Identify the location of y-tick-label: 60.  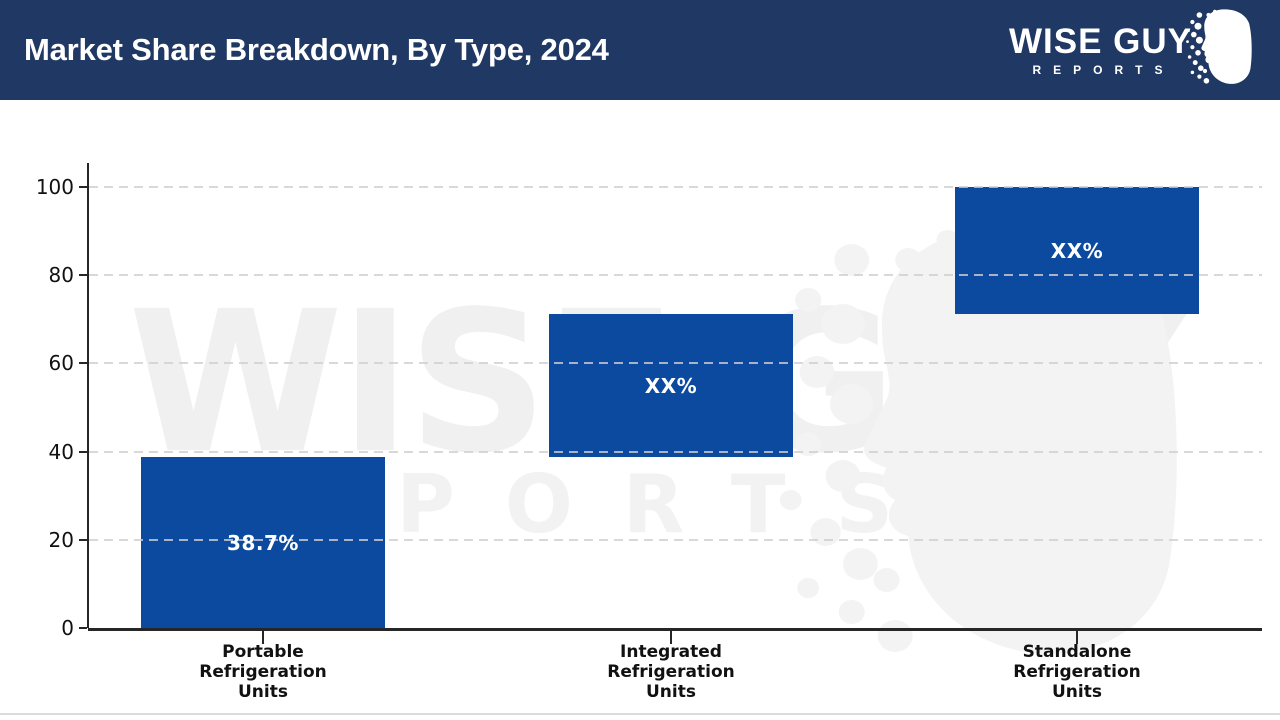
(61, 363).